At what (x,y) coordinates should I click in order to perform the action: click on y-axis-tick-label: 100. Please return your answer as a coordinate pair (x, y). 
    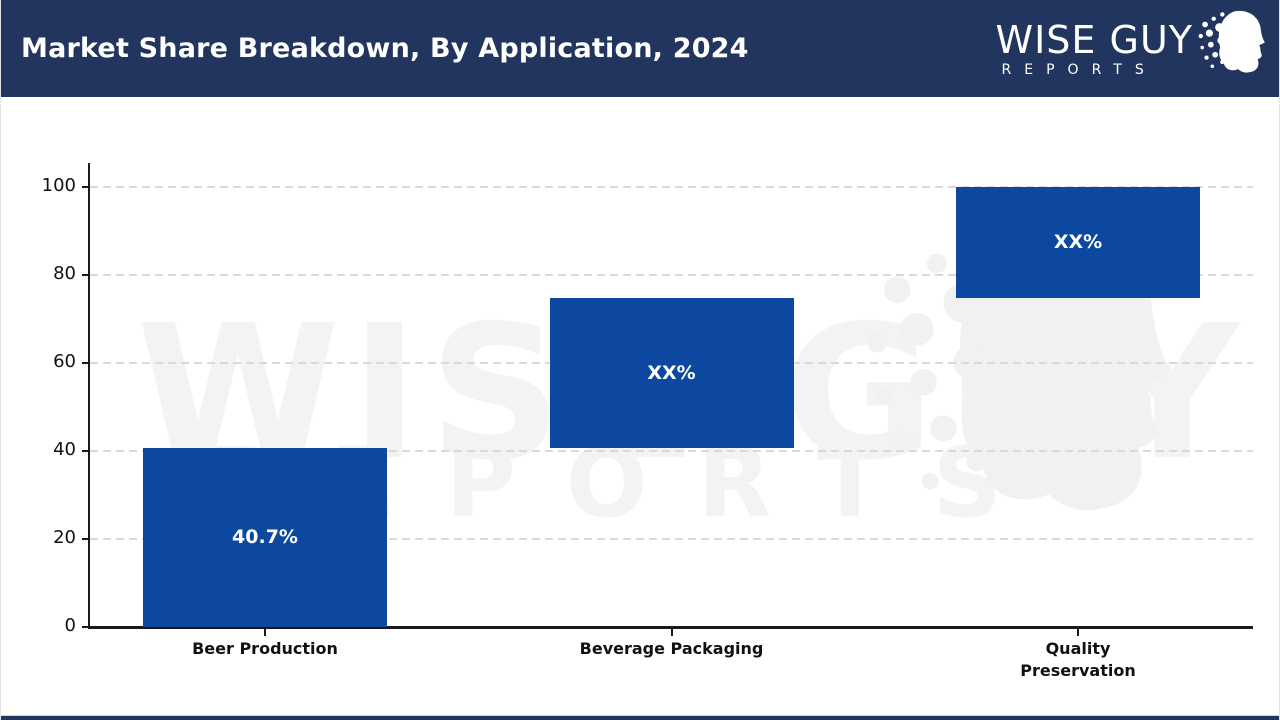
    Looking at the image, I should click on (58, 185).